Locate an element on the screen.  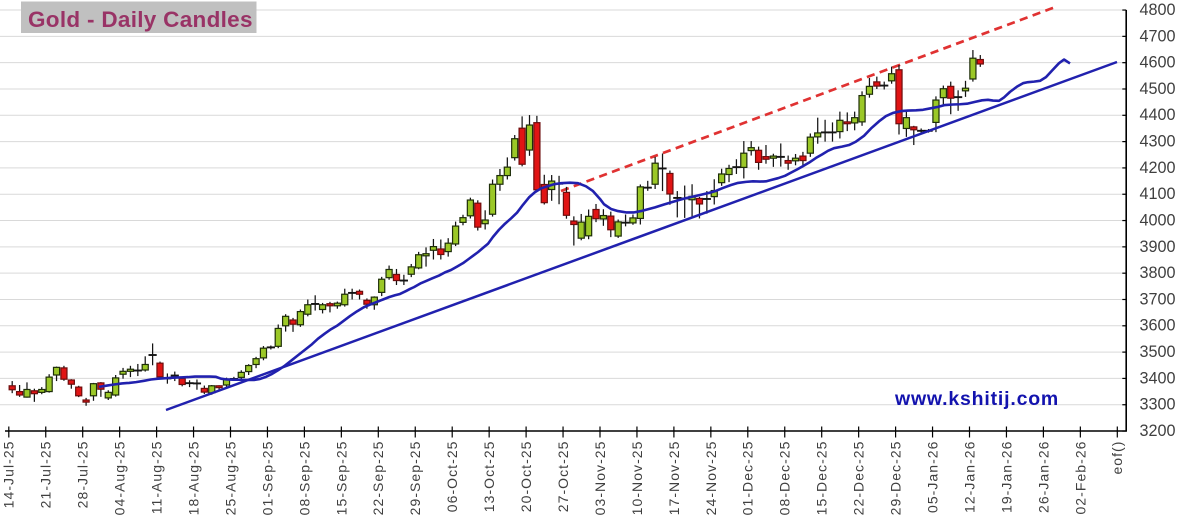
svg-text: 17-Nov-25 is located at coordinates (674, 478).